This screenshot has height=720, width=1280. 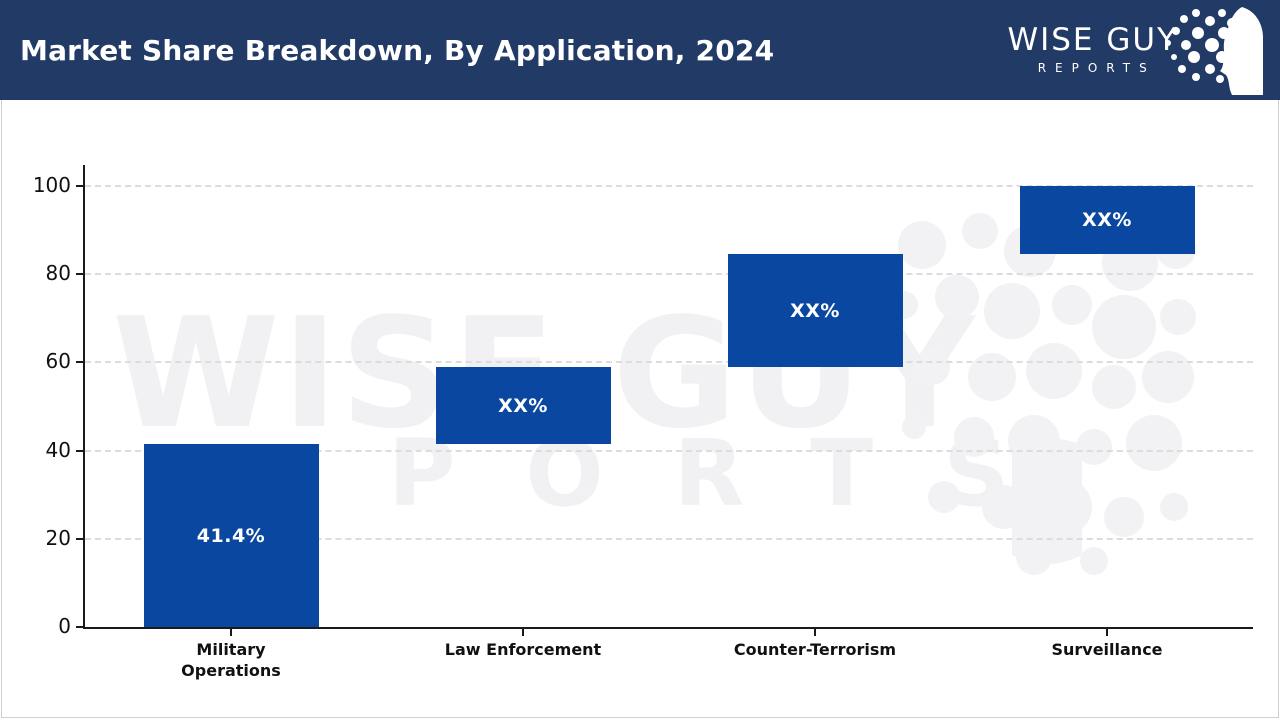 I want to click on bar-surveillance: XX%, so click(x=1107, y=220).